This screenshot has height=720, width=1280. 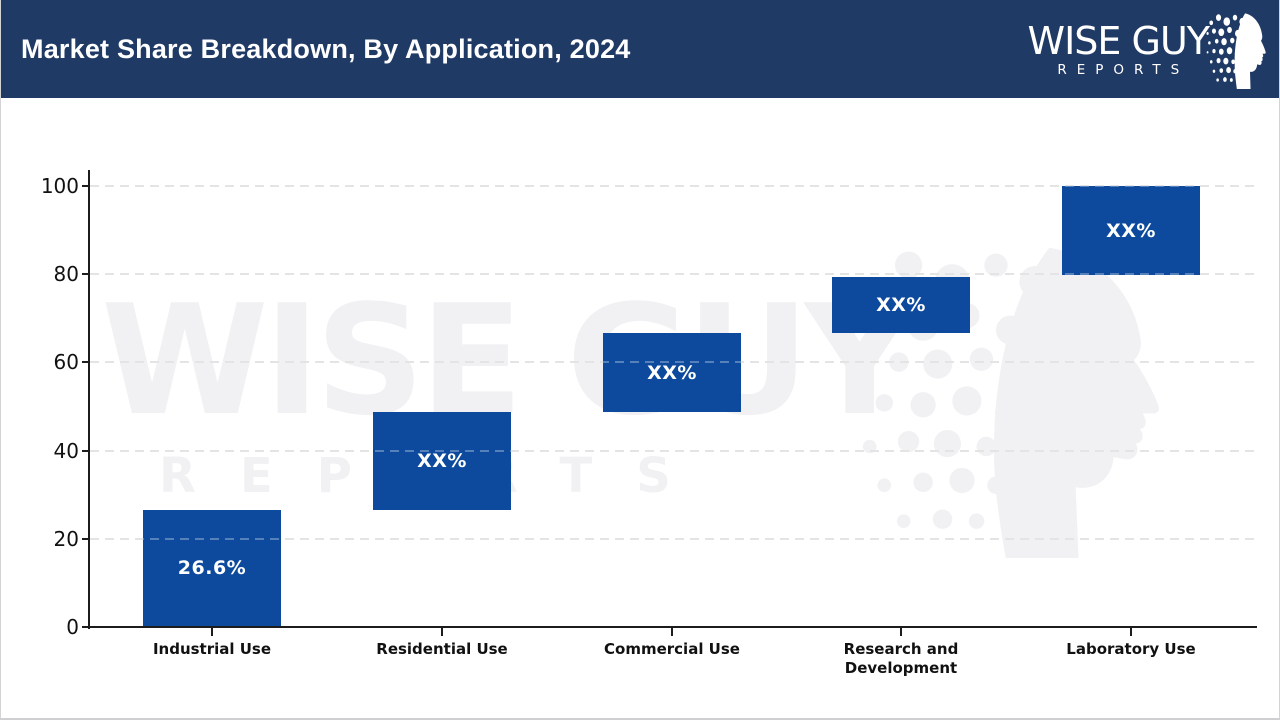 I want to click on x-category-label-0: Industrial Use, so click(x=212, y=649).